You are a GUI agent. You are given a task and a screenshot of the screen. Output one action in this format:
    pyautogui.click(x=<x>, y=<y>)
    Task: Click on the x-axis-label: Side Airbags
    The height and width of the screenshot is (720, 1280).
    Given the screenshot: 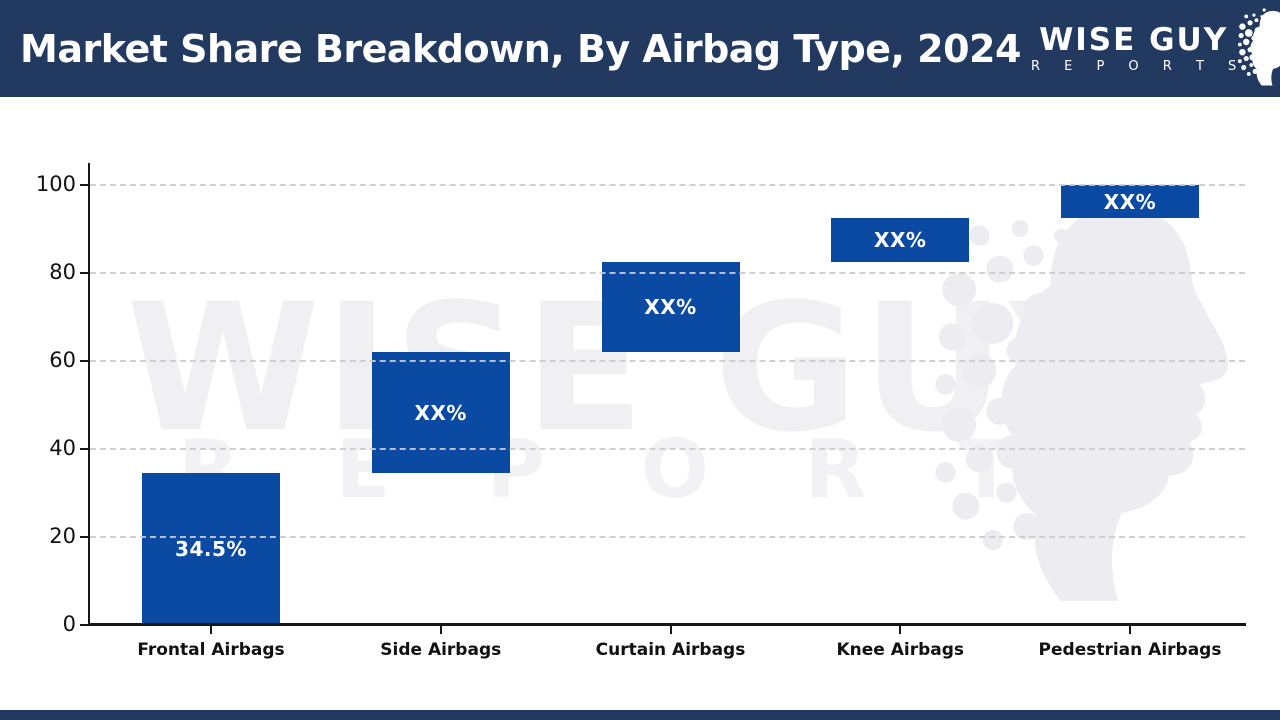 What is the action you would take?
    pyautogui.click(x=441, y=650)
    